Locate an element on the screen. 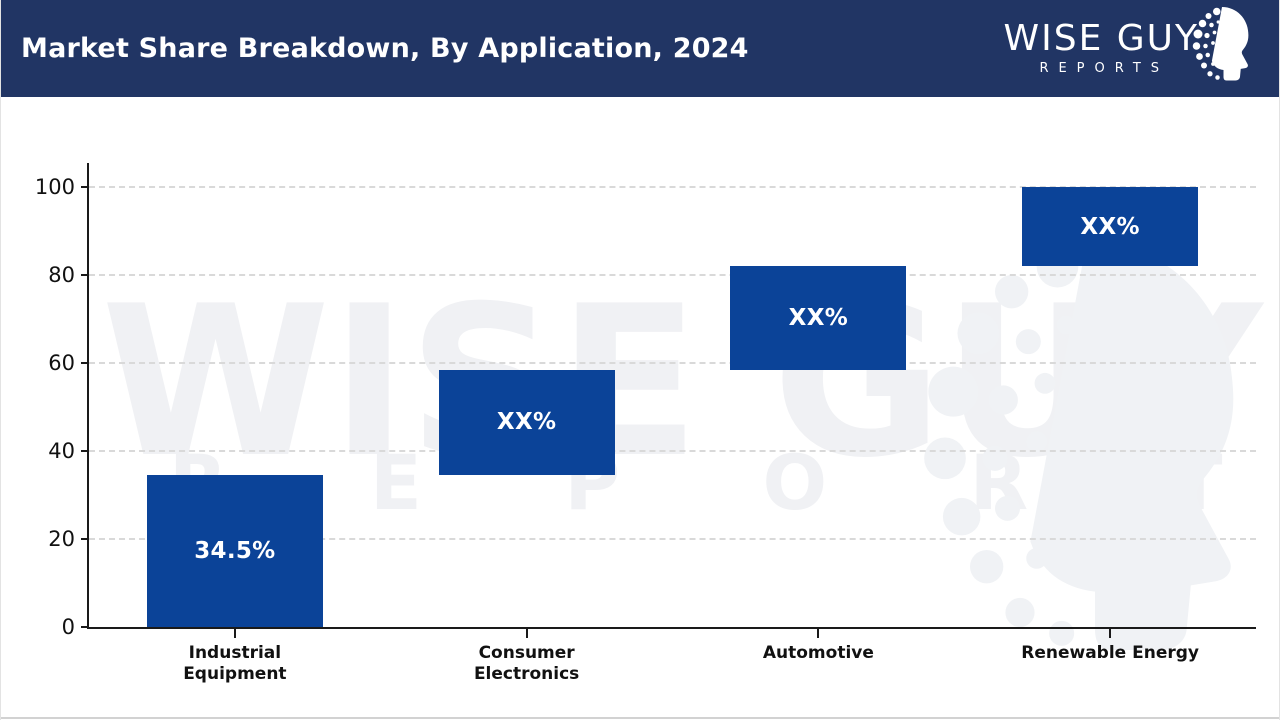  logo-brand-text: WISE GUY is located at coordinates (1101, 38).